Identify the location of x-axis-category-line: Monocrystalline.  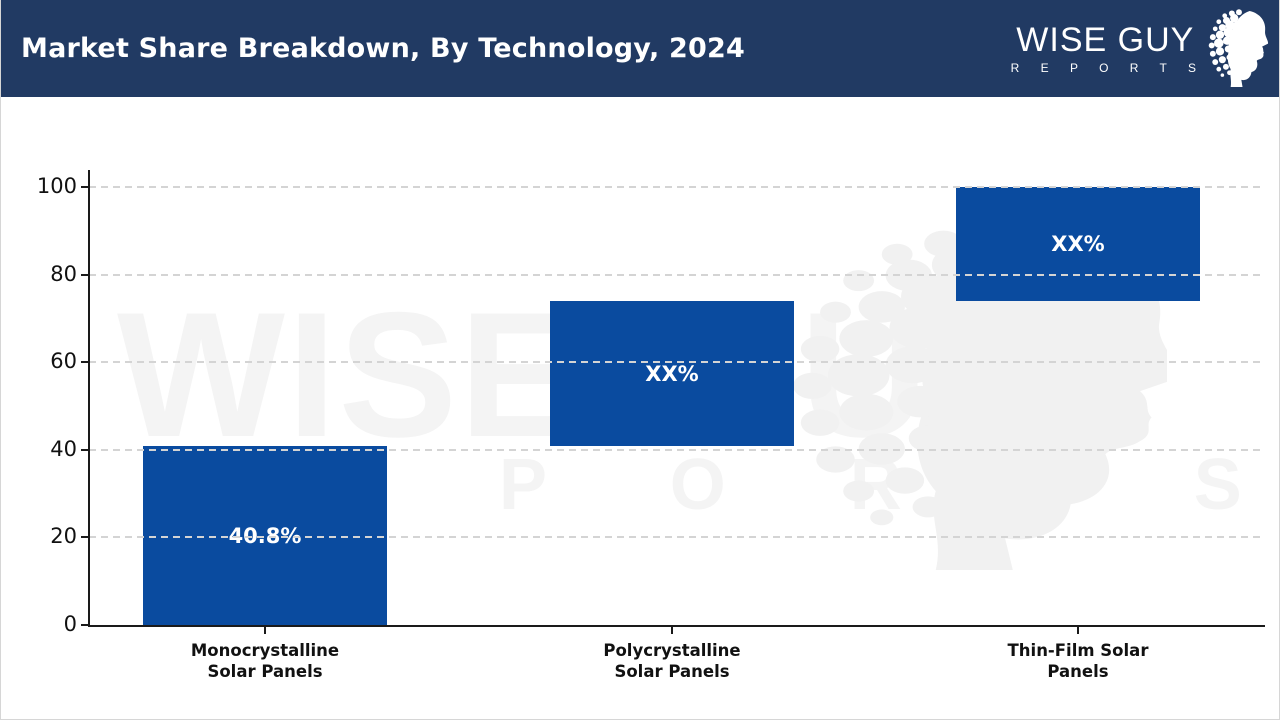
(265, 650).